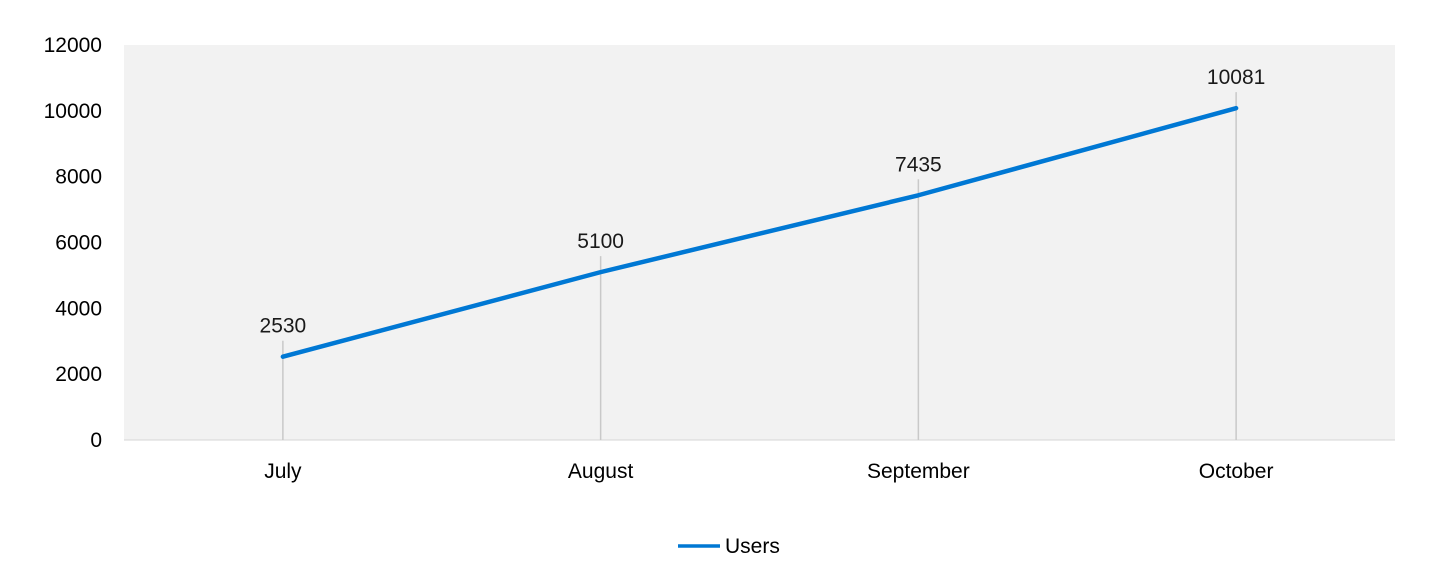  Describe the element at coordinates (73, 45) in the screenshot. I see `y-axis-tick-label: 12000` at that location.